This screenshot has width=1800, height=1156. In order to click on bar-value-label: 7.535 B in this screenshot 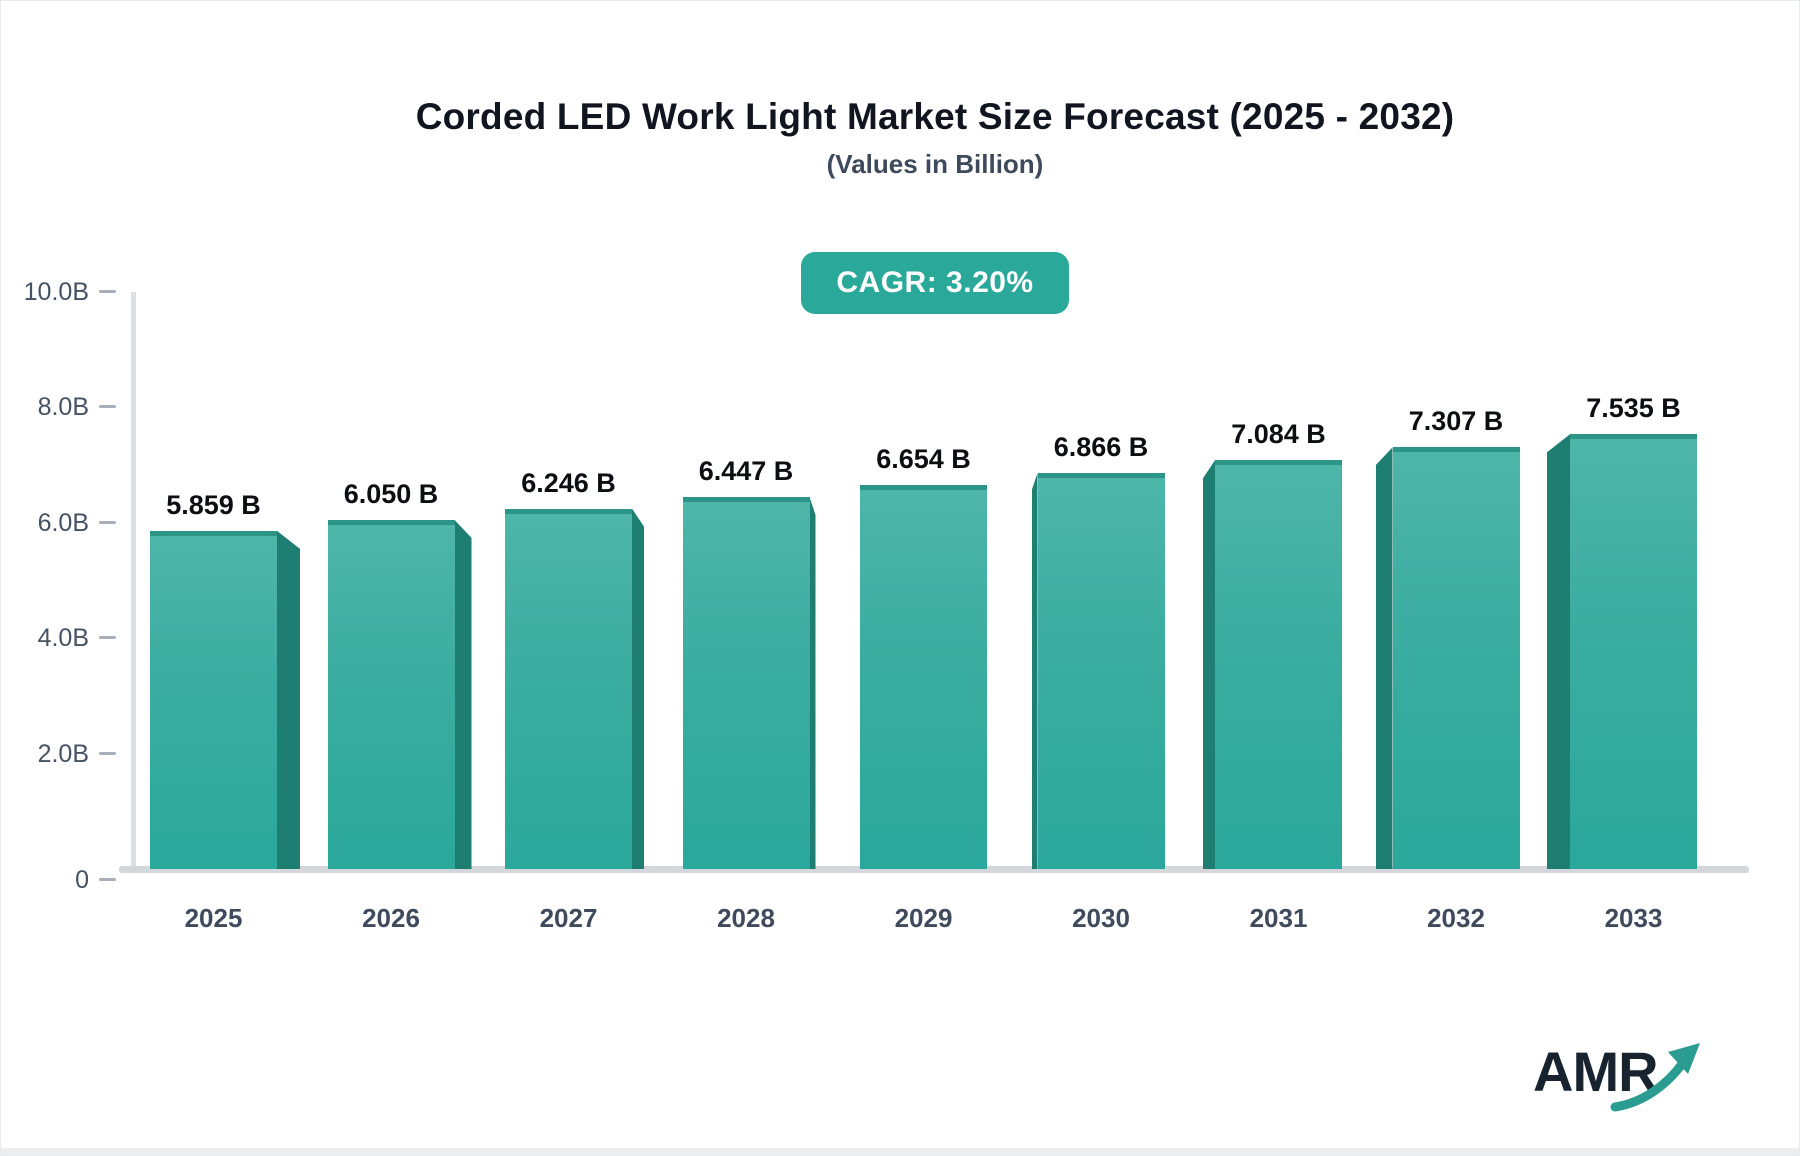, I will do `click(1633, 408)`.